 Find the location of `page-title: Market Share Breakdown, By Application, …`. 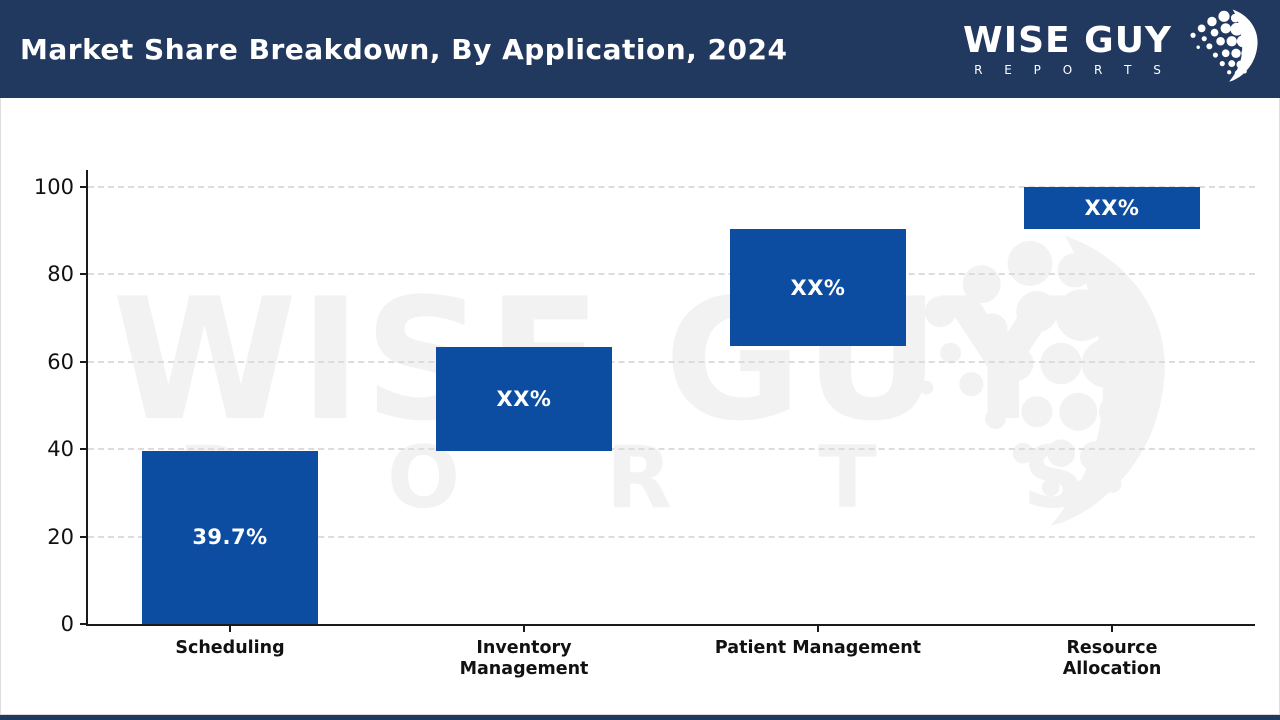

page-title: Market Share Breakdown, By Application, … is located at coordinates (404, 49).